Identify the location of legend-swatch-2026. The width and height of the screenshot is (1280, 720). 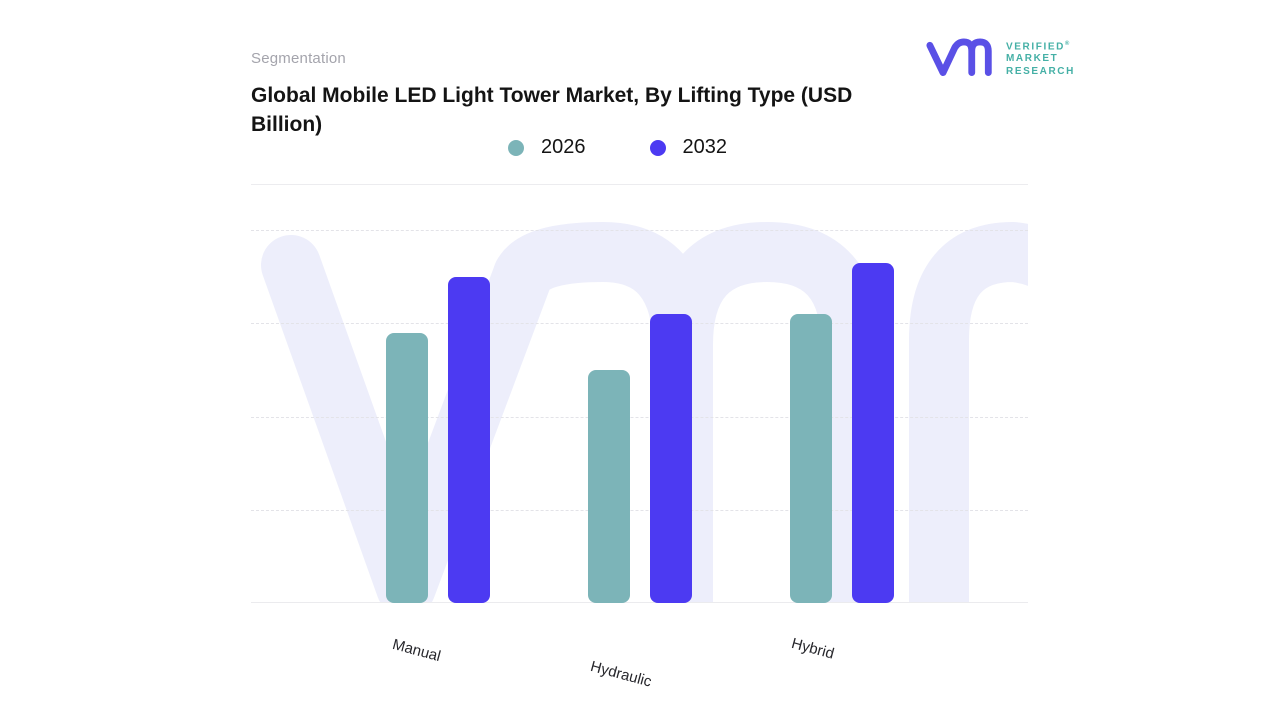
(516, 147).